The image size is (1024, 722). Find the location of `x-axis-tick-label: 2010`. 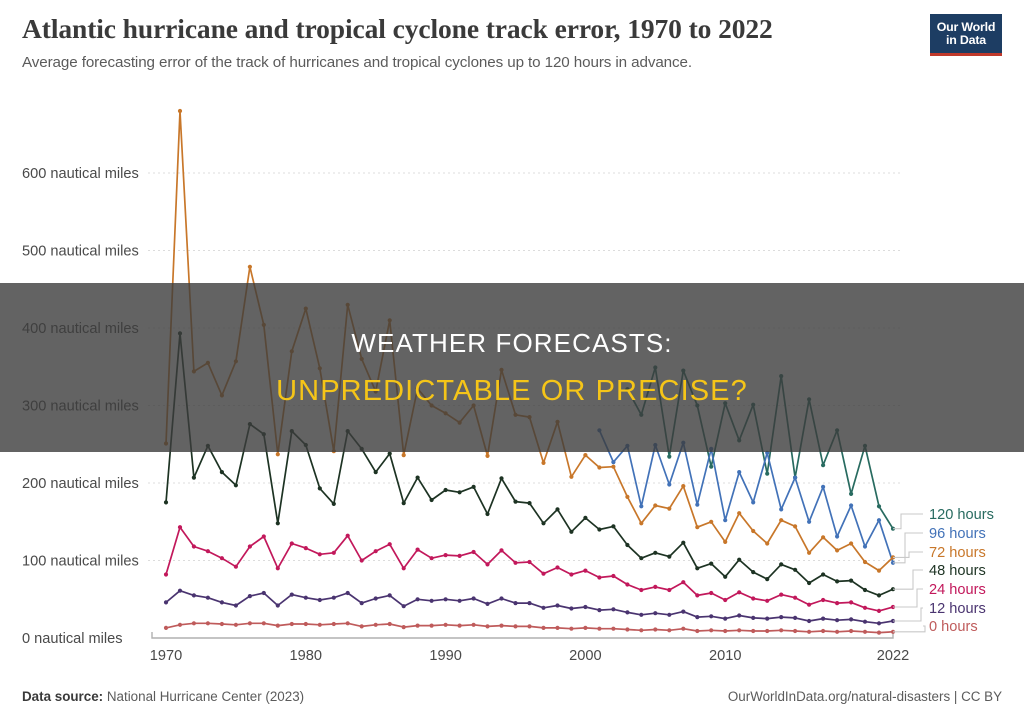

x-axis-tick-label: 2010 is located at coordinates (725, 656).